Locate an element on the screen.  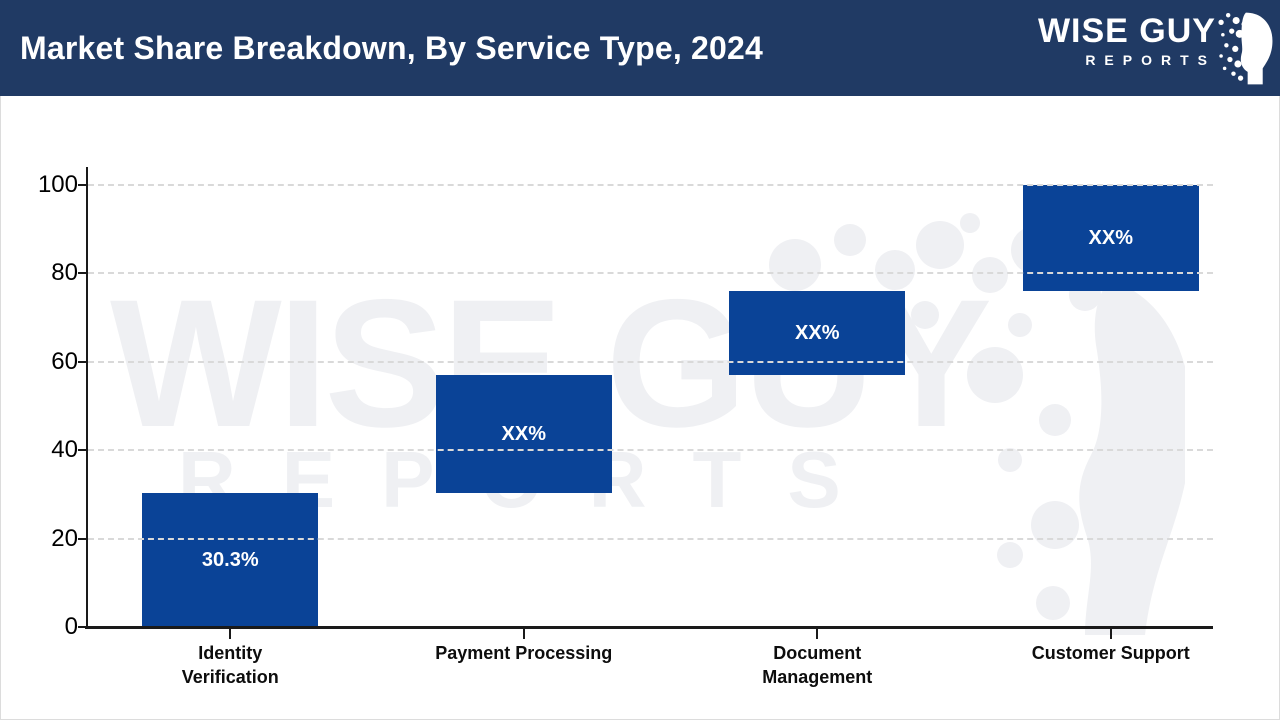
logo-head-dots-icon is located at coordinates (1245, 48).